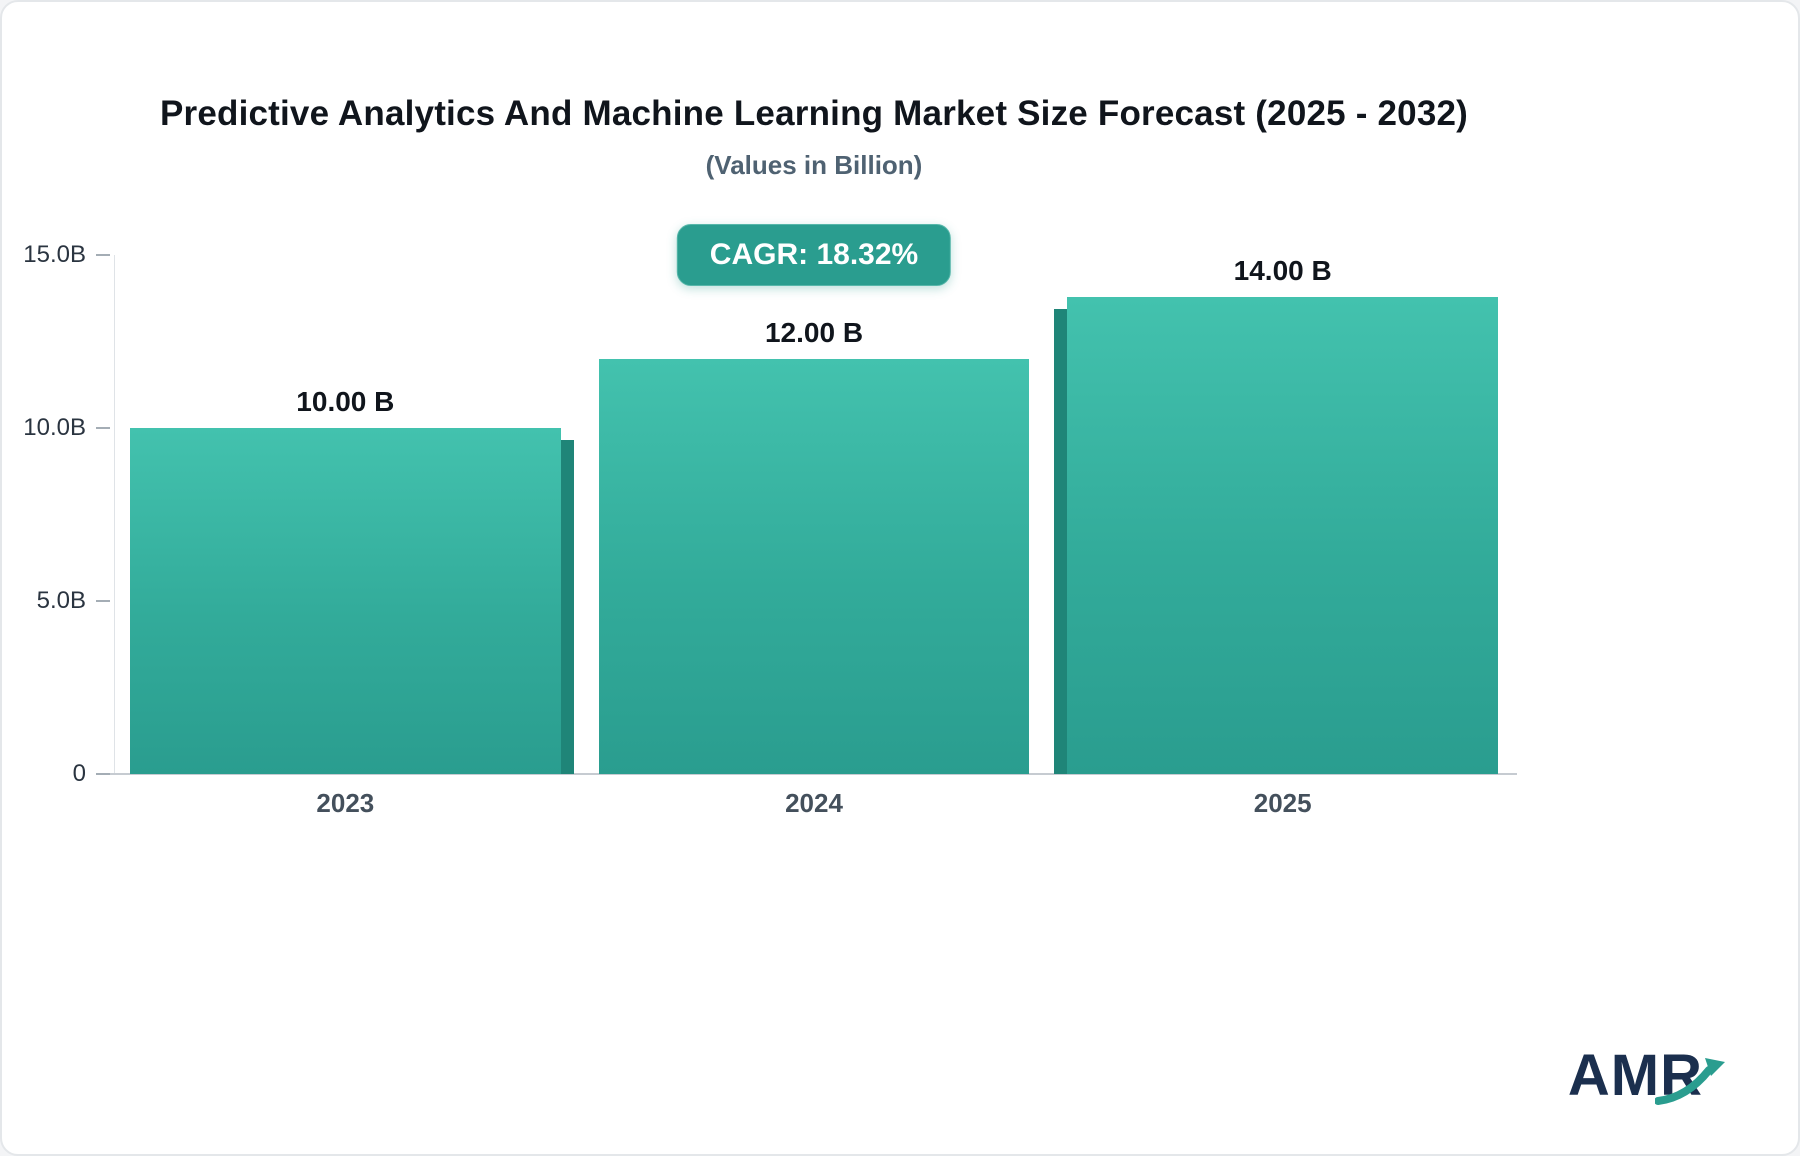 This screenshot has height=1156, width=1800. Describe the element at coordinates (1646, 1078) in the screenshot. I see `amr-logo: AMR` at that location.